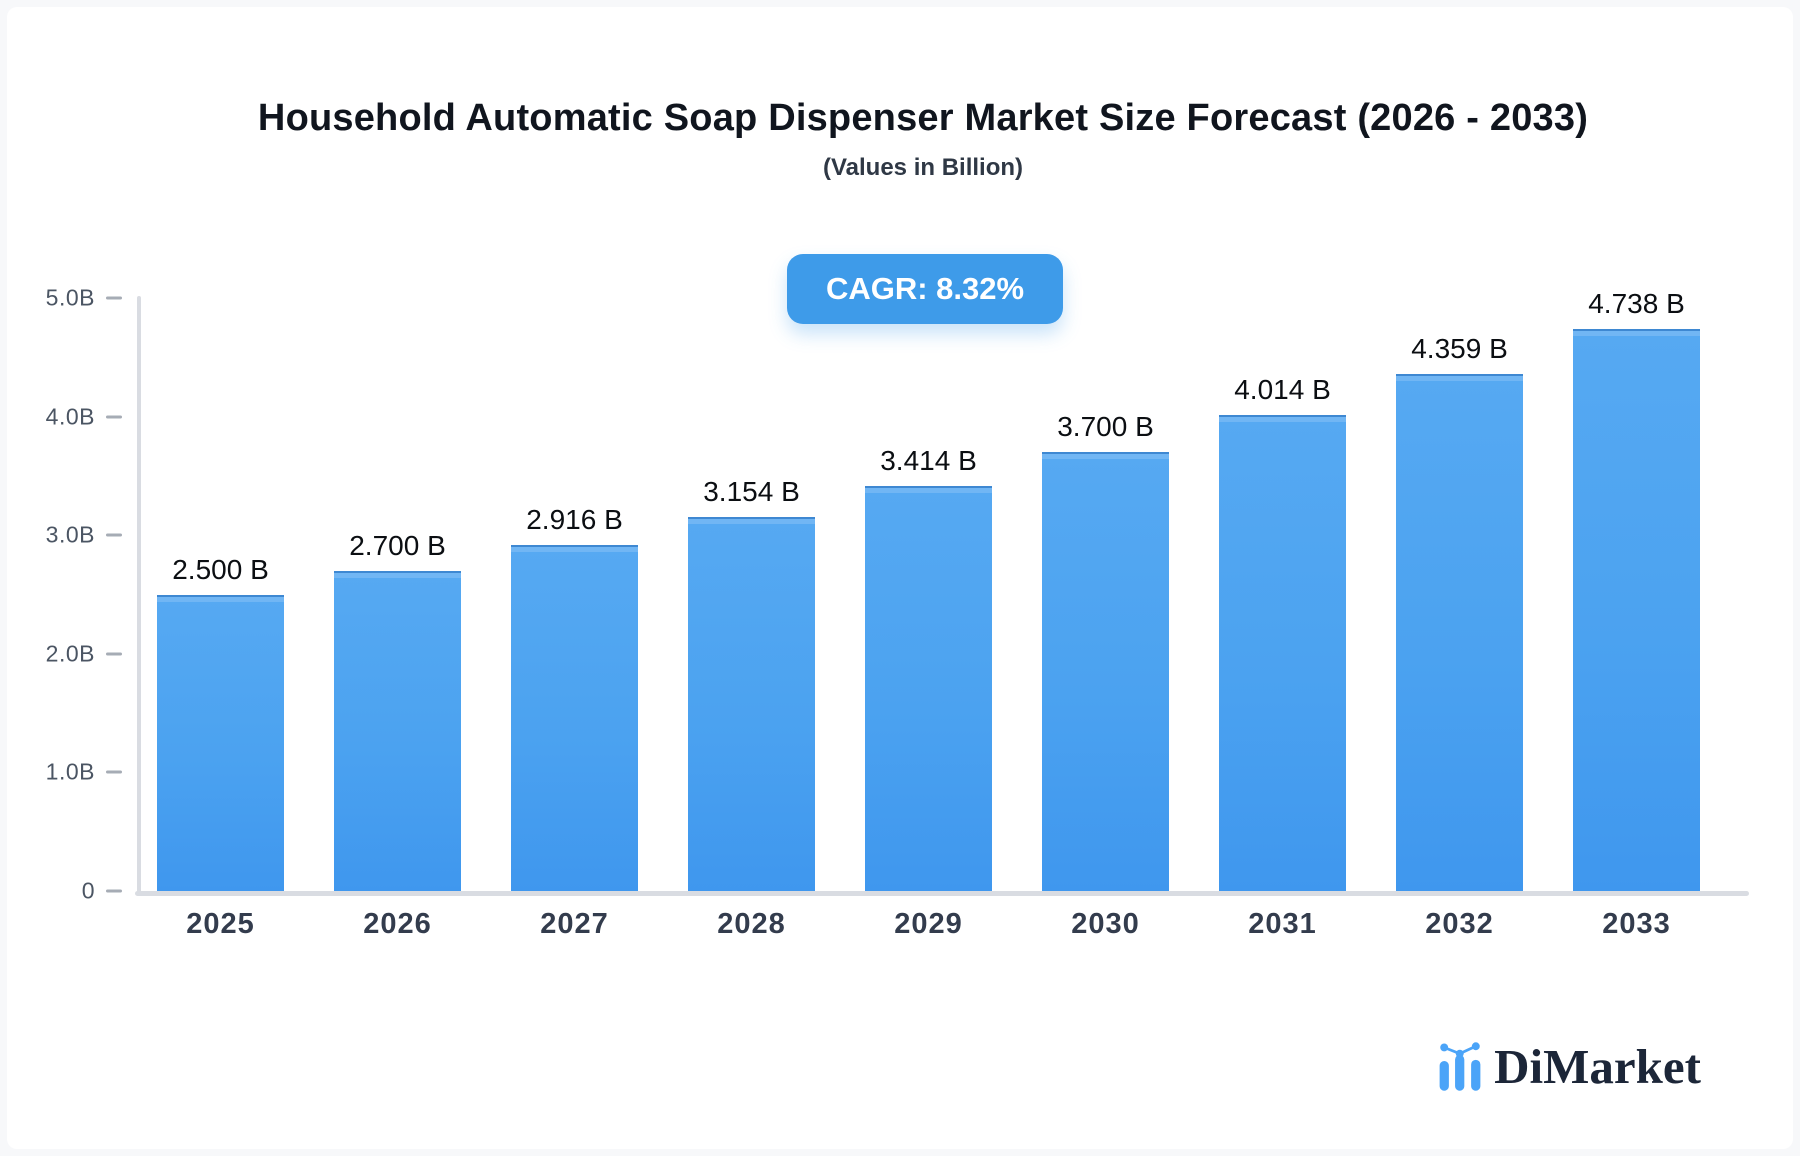 This screenshot has height=1156, width=1800. I want to click on x-axis-labels: 2025 2026 2027 2028 2029 2030 2031 2032 2033, so click(945, 924).